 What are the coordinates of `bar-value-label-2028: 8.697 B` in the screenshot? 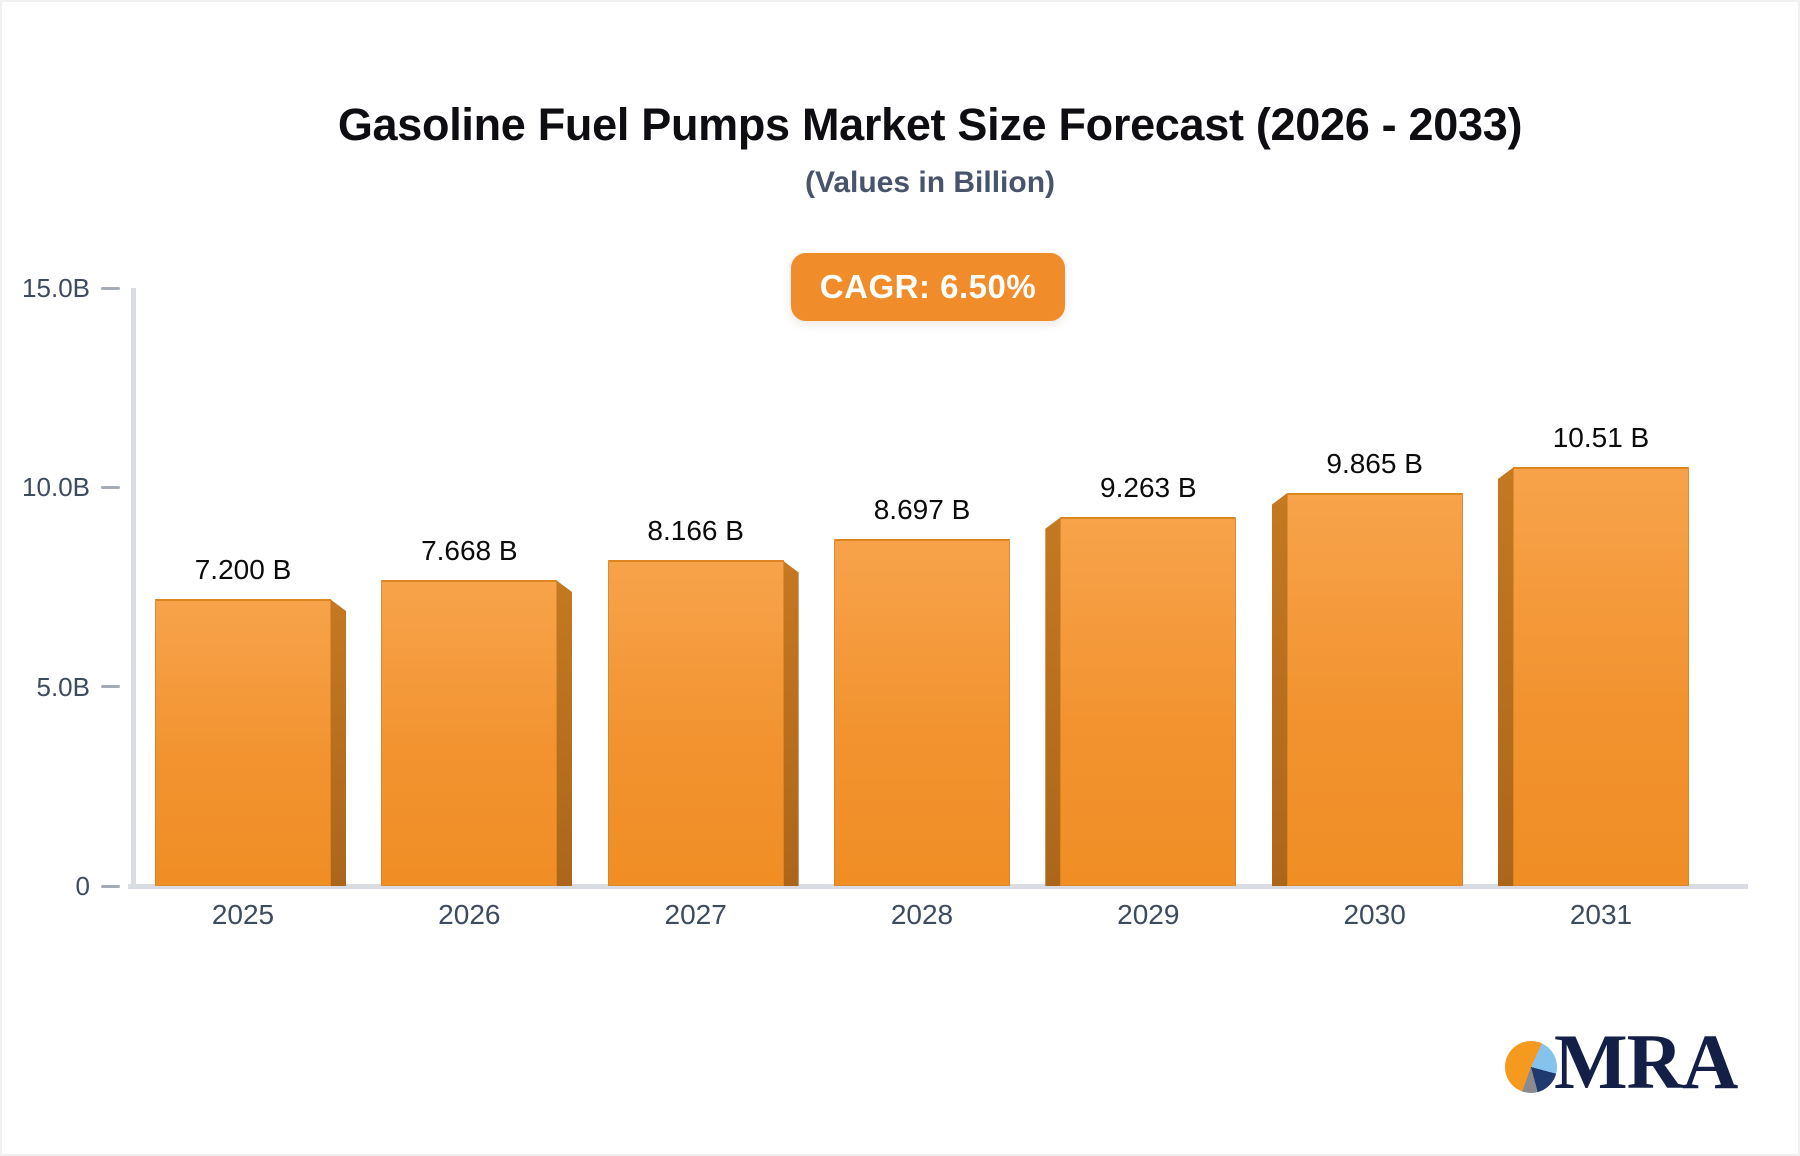 It's located at (922, 510).